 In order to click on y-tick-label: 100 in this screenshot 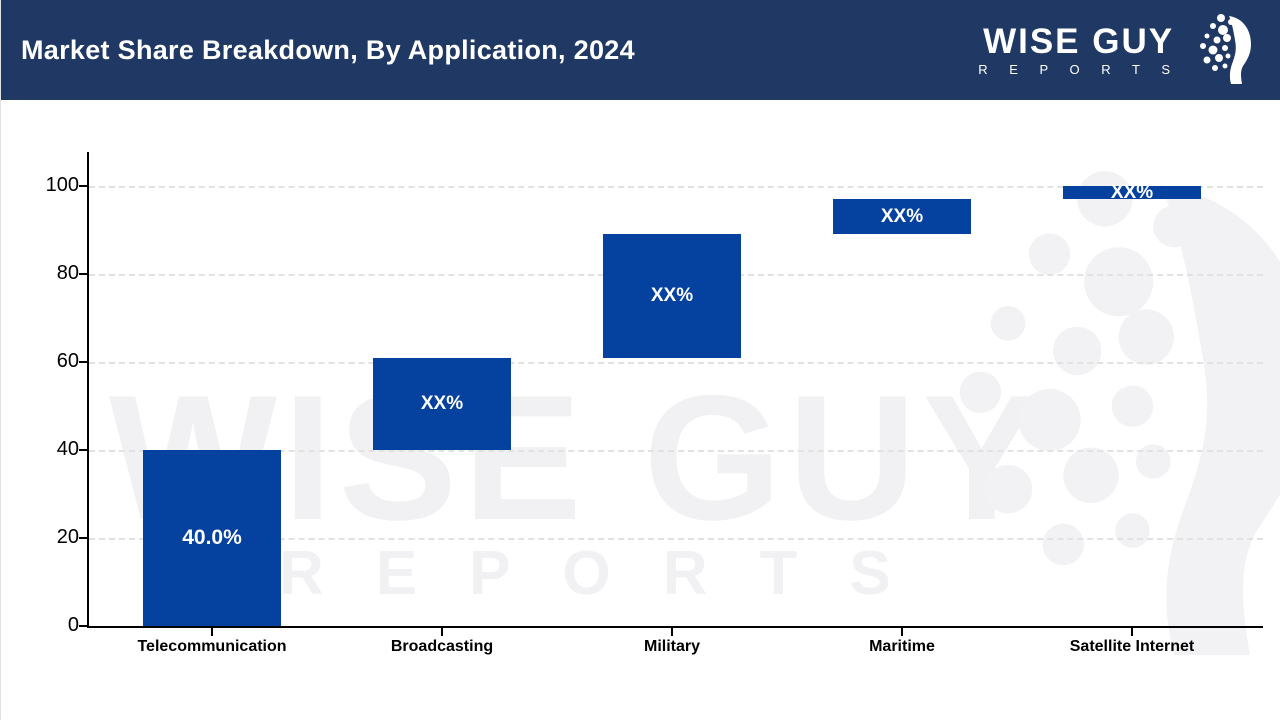, I will do `click(62, 185)`.